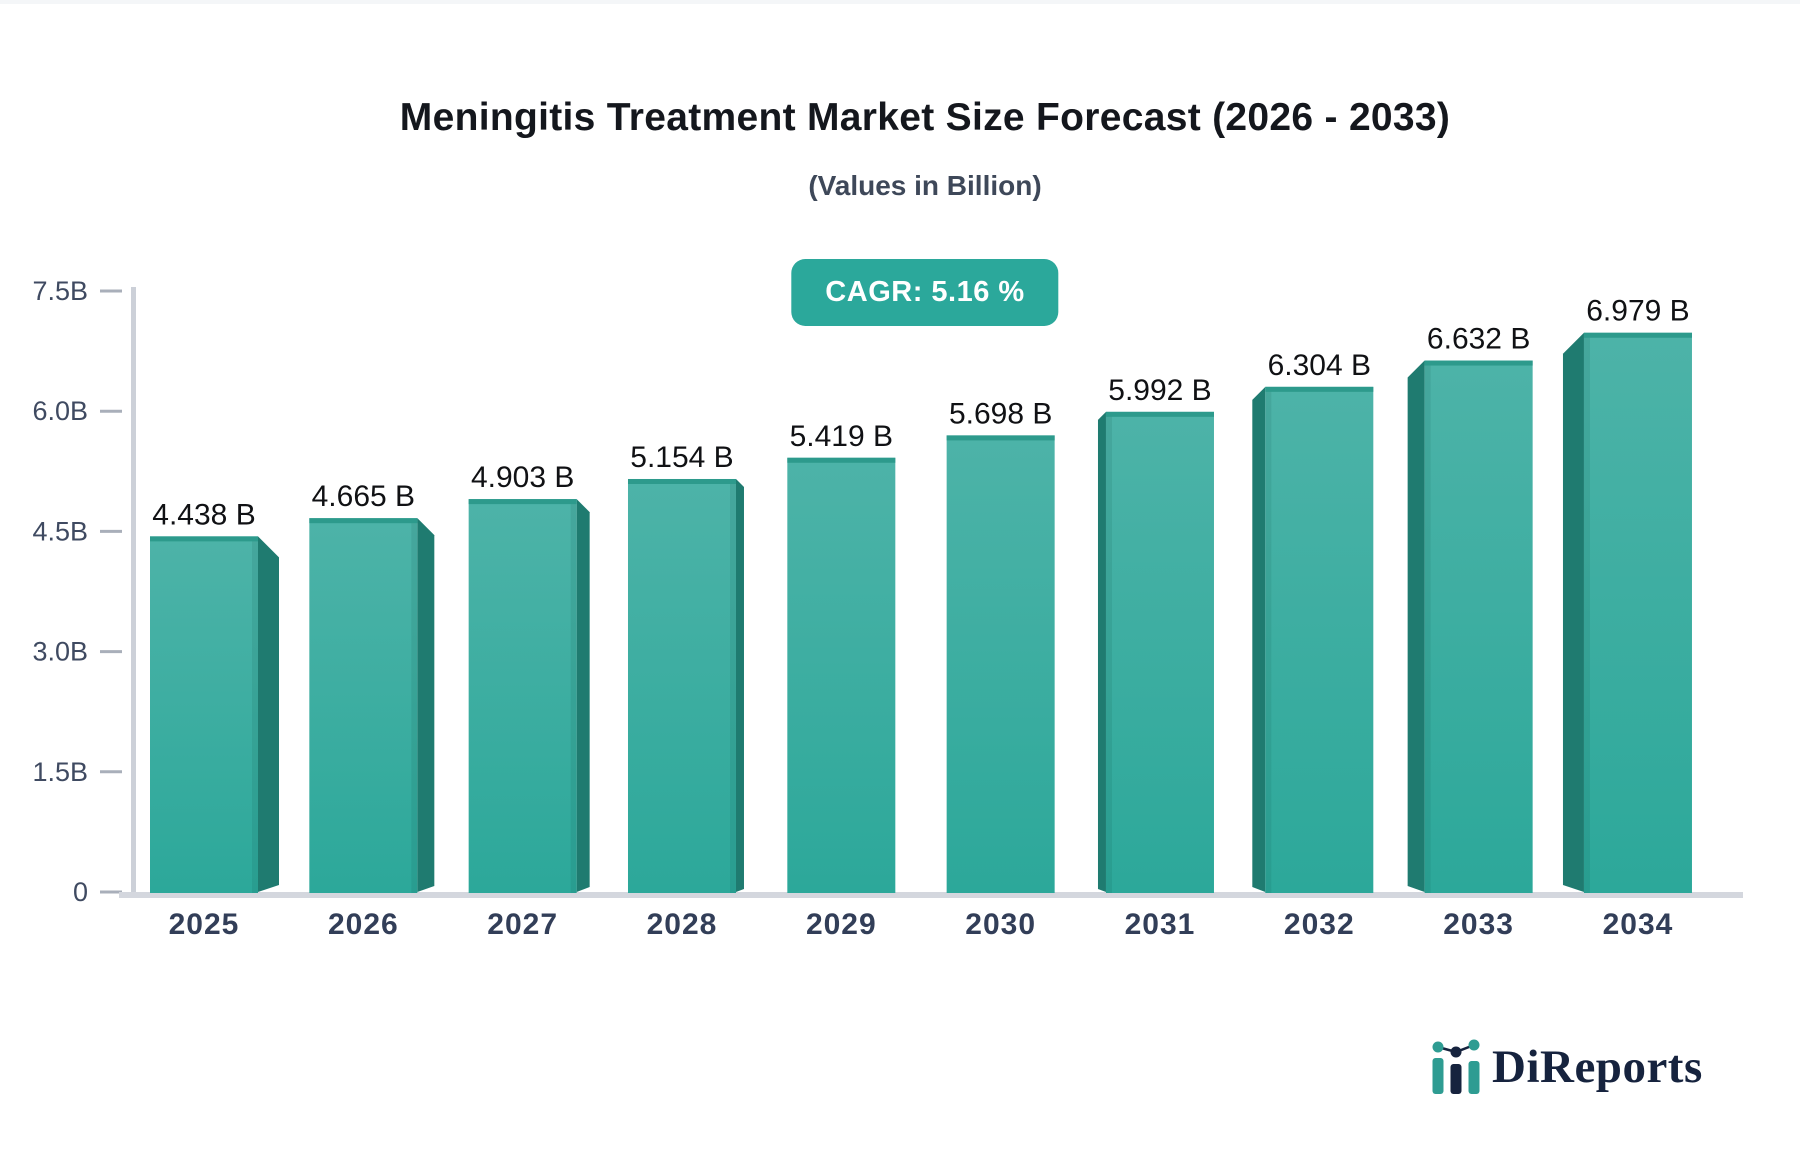 Image resolution: width=1800 pixels, height=1156 pixels. What do you see at coordinates (573, 698) in the screenshot?
I see `bar-edge-shade-2027` at bounding box center [573, 698].